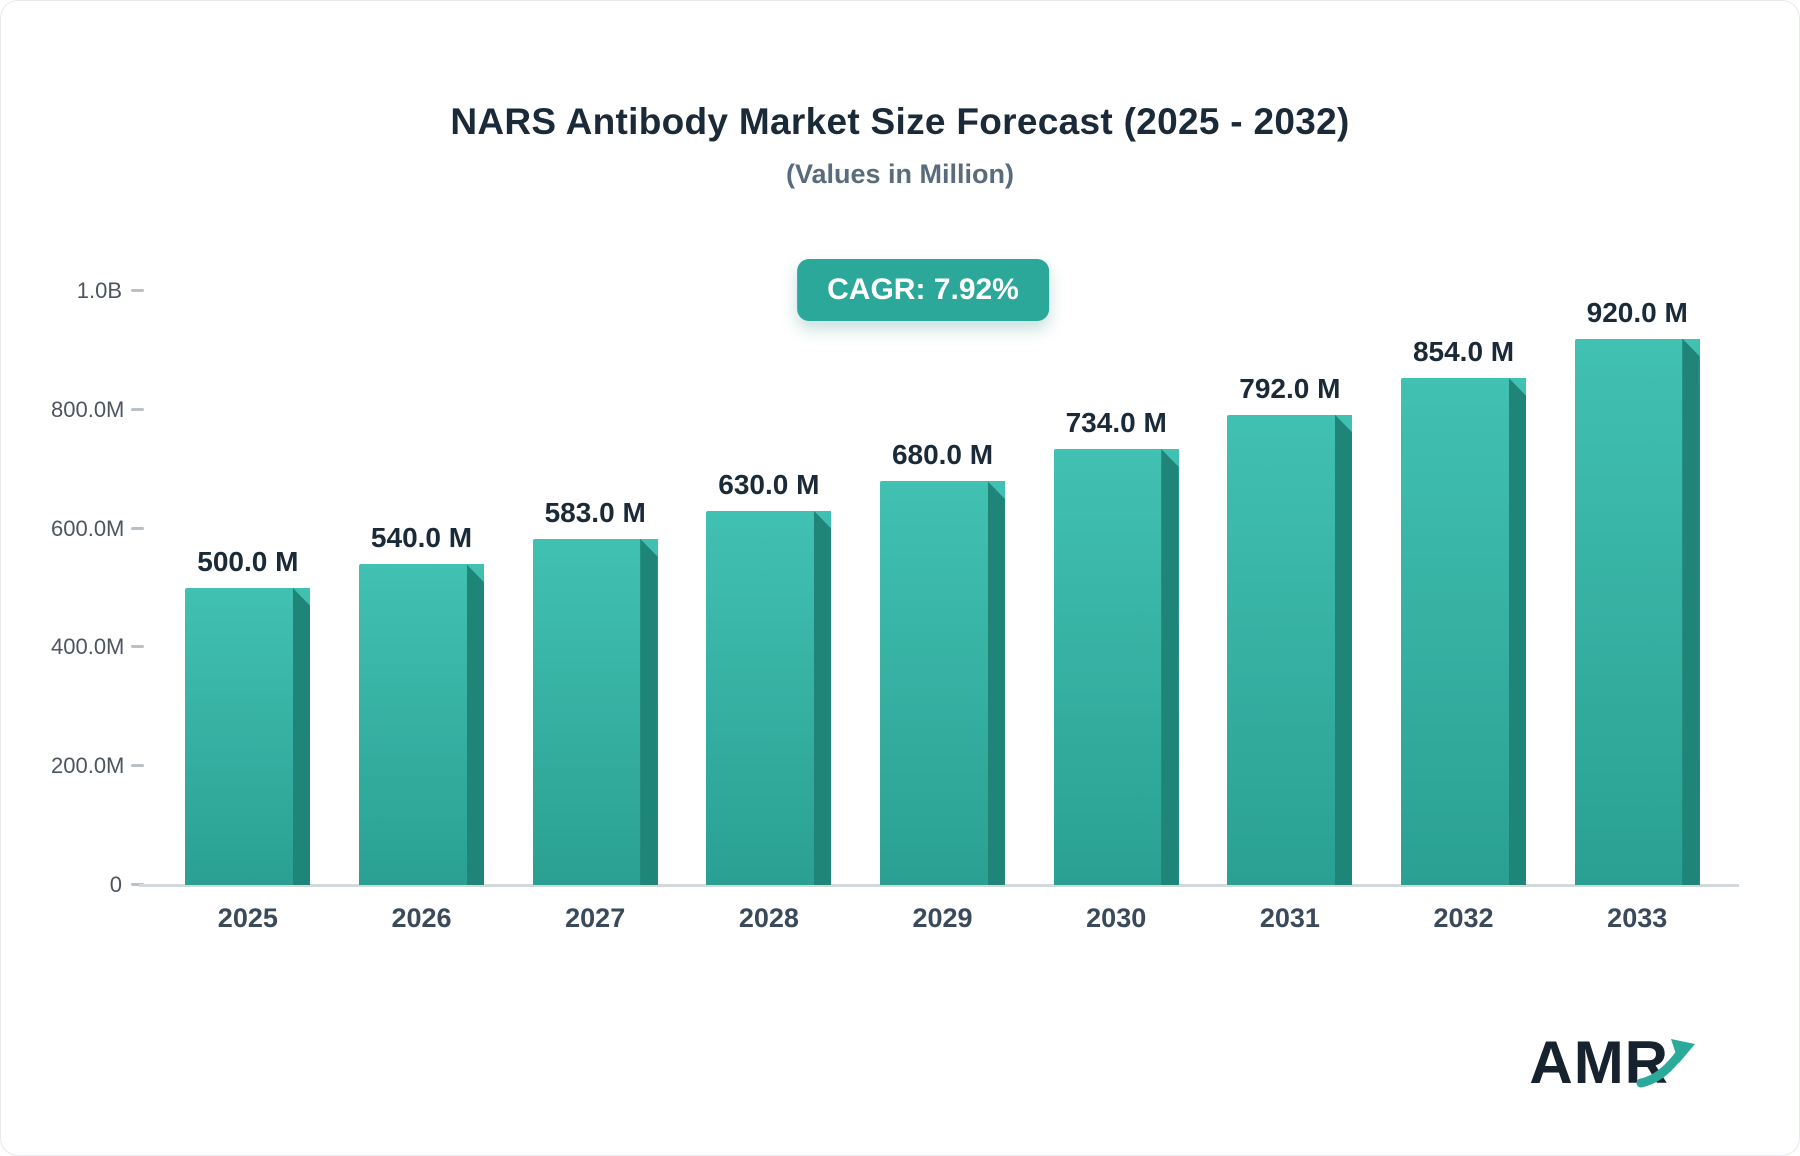 This screenshot has width=1800, height=1156. Describe the element at coordinates (1637, 312) in the screenshot. I see `bar-value-label: 920.0 M` at that location.